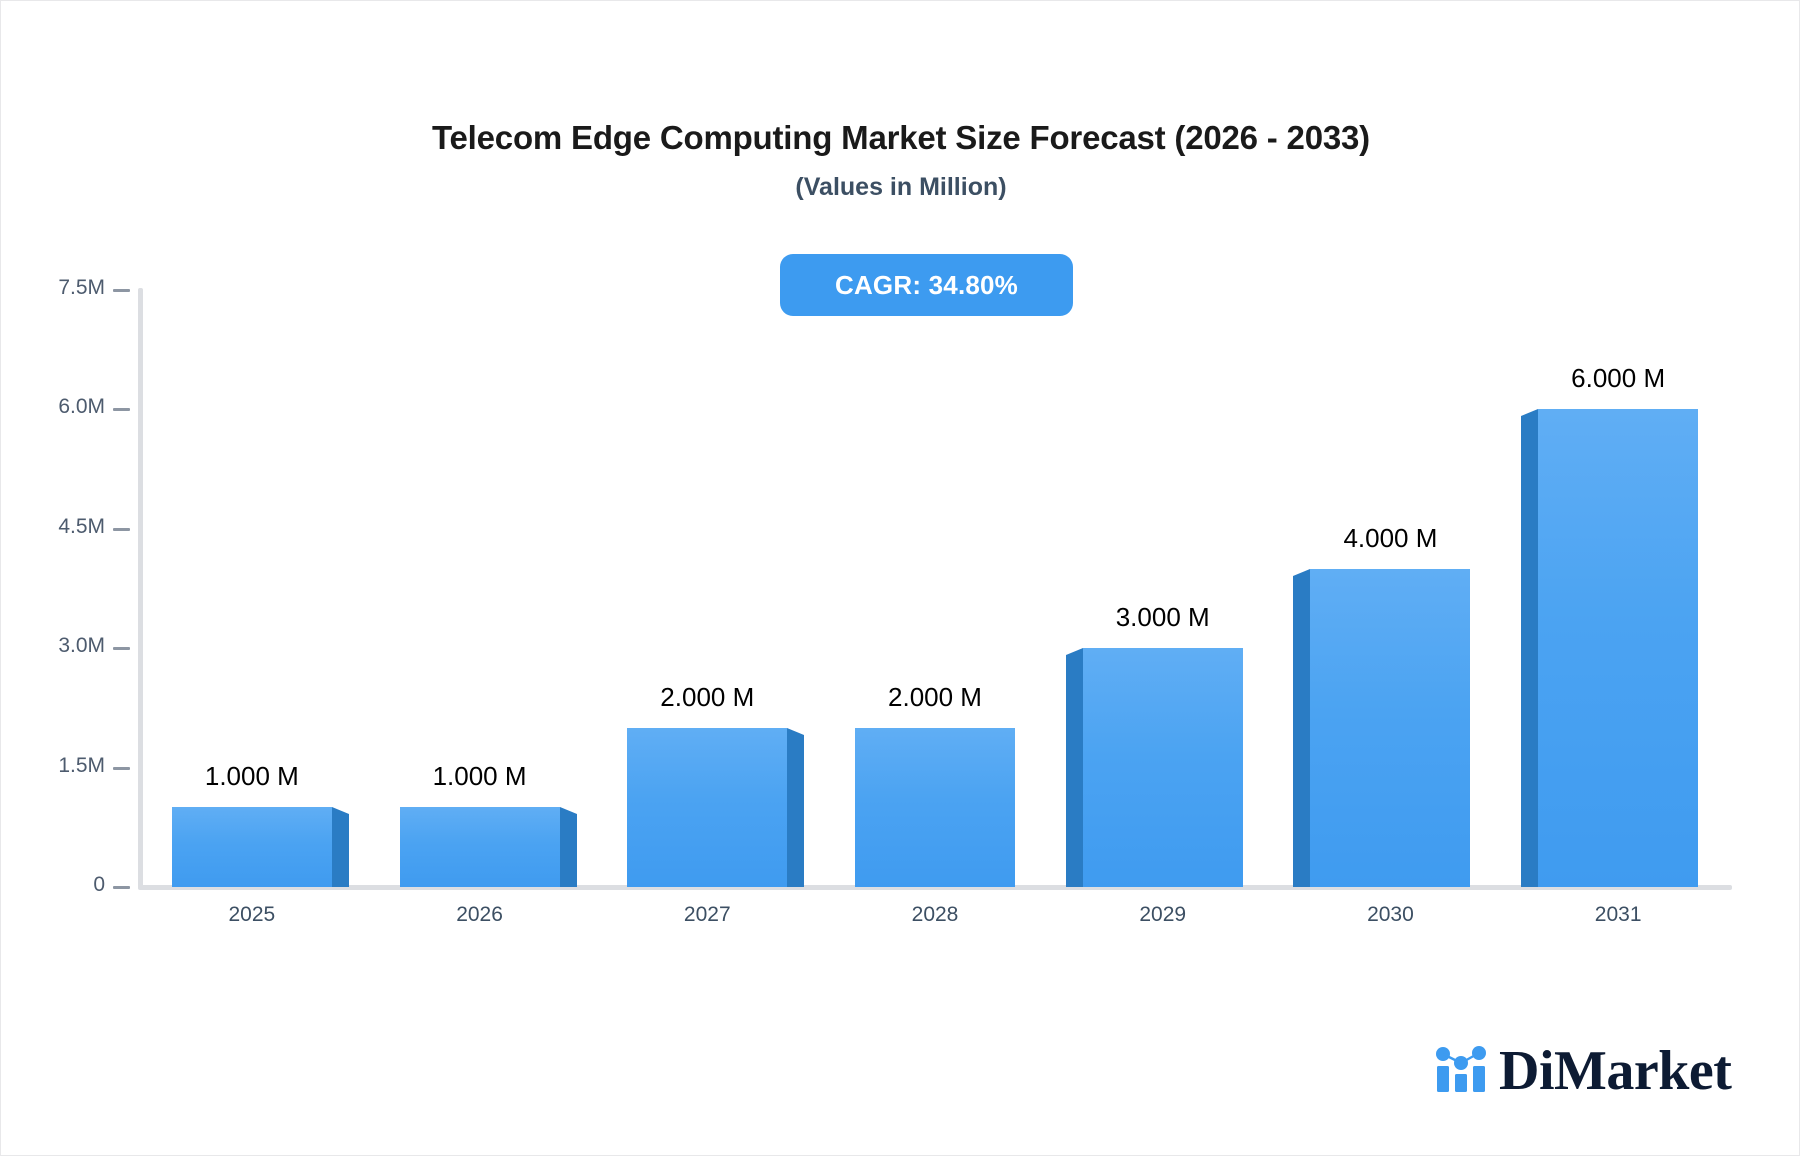  I want to click on x-axis-tick-label: 2026, so click(479, 914).